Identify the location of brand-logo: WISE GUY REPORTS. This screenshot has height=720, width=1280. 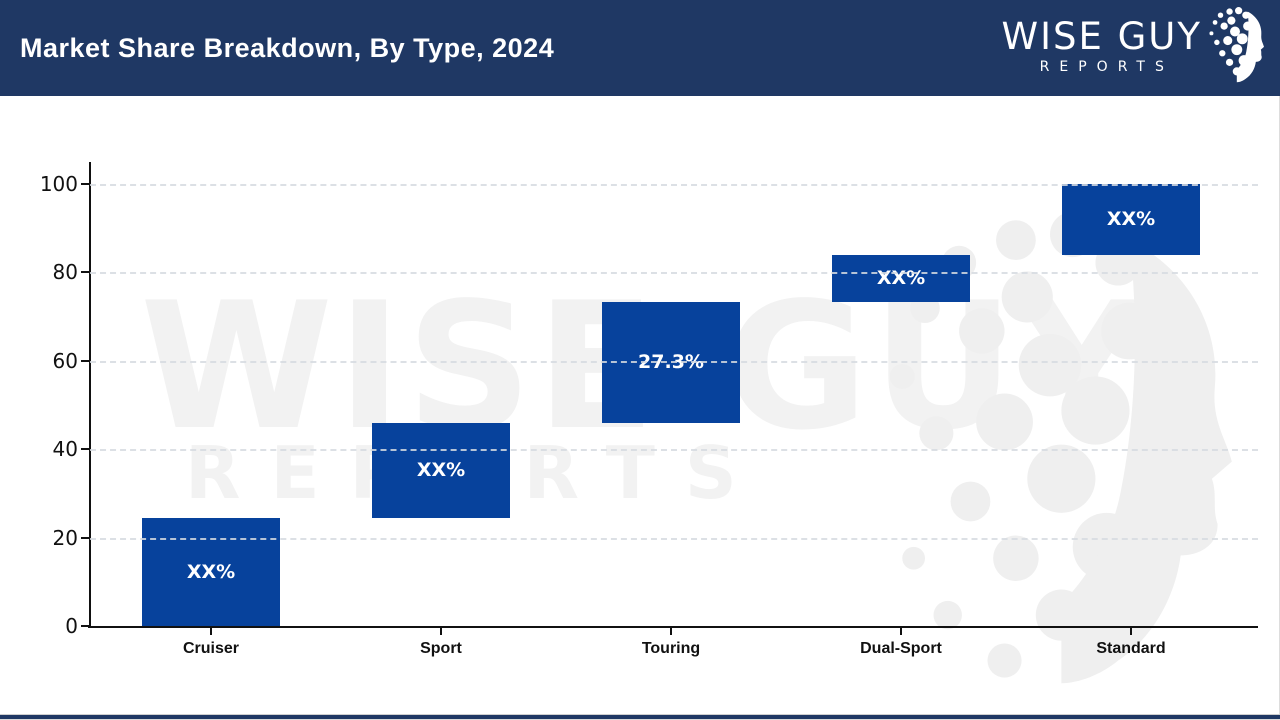
(1133, 46).